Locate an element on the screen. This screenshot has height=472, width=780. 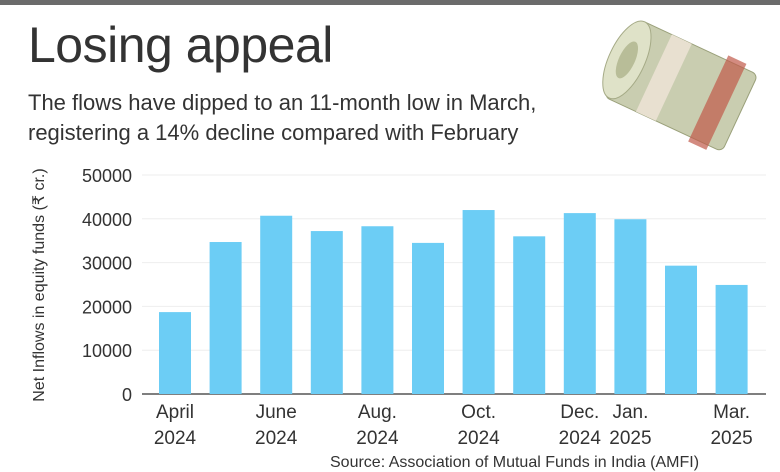
y-tick-label: 30000 is located at coordinates (107, 264).